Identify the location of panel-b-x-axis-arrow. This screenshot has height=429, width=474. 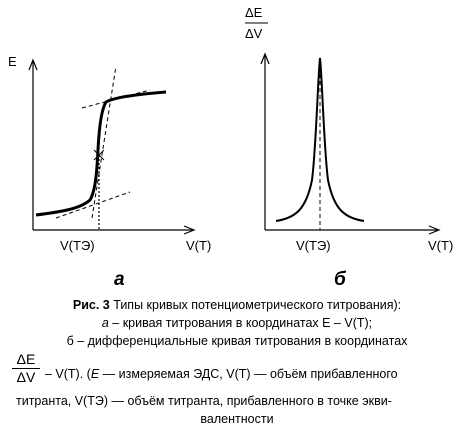
(434, 230).